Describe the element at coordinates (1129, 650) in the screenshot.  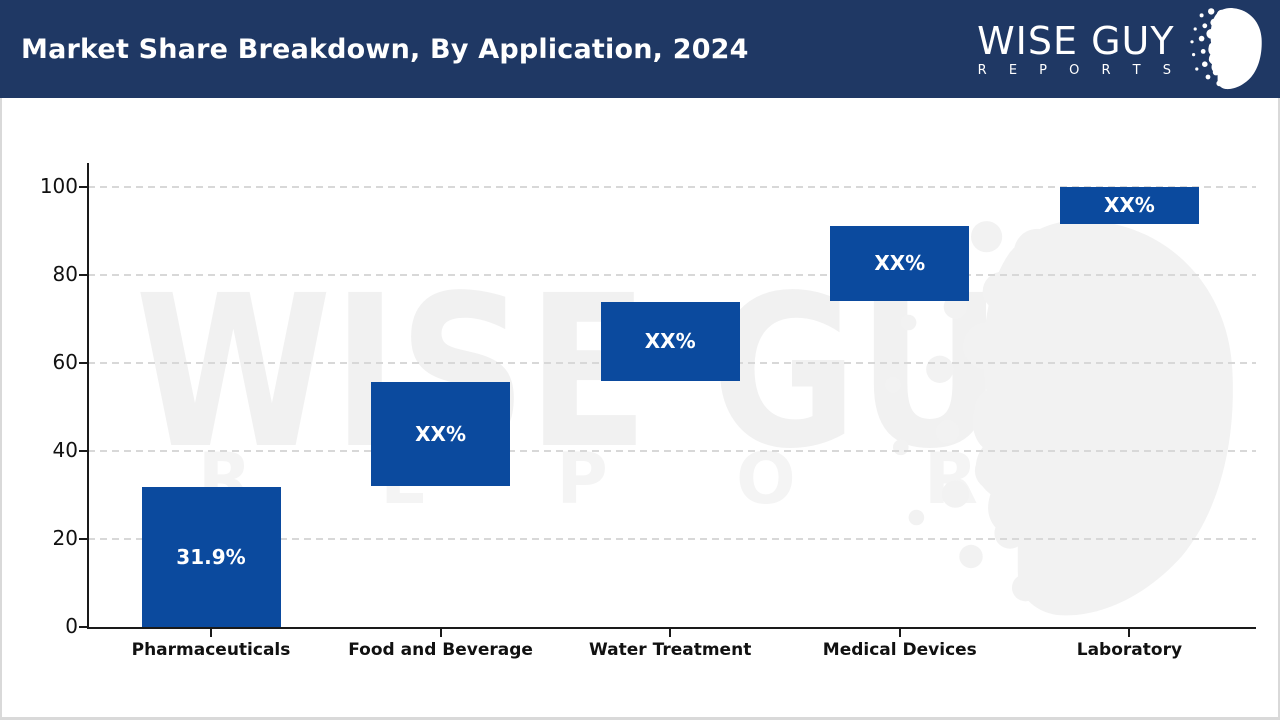
I see `x-axis-category-label: Laboratory` at that location.